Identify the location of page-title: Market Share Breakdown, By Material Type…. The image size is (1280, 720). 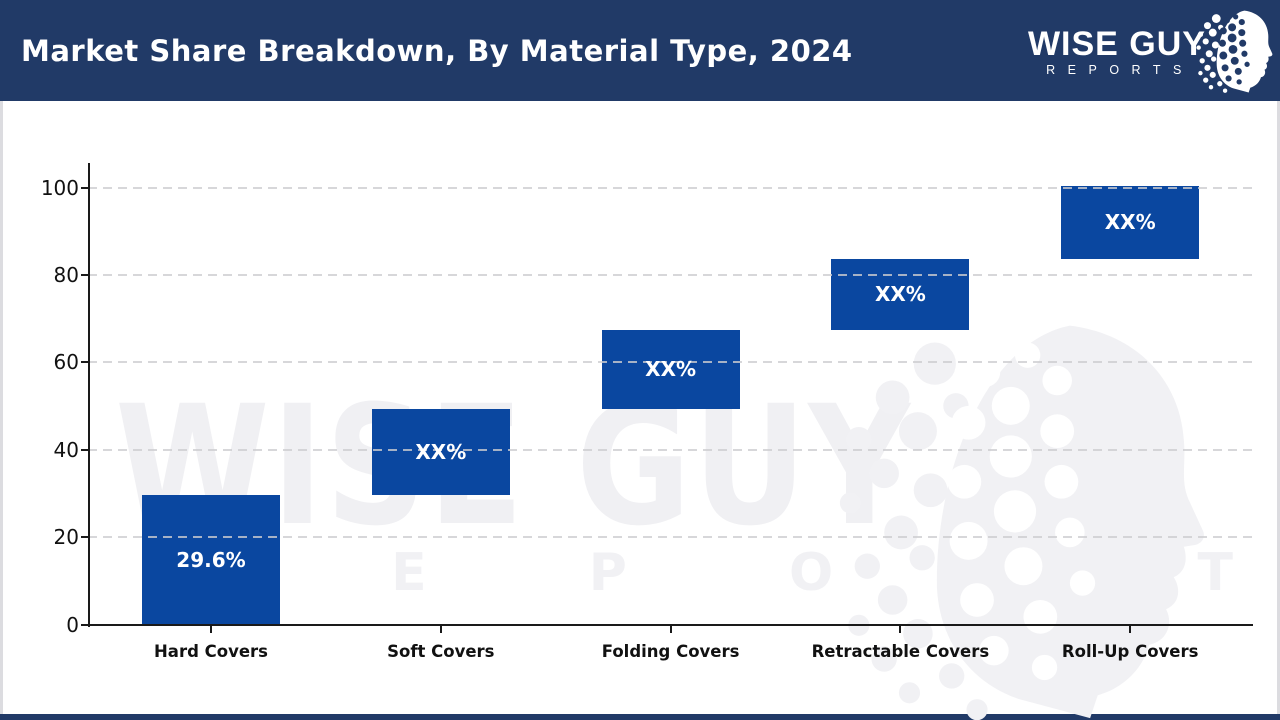
(437, 50).